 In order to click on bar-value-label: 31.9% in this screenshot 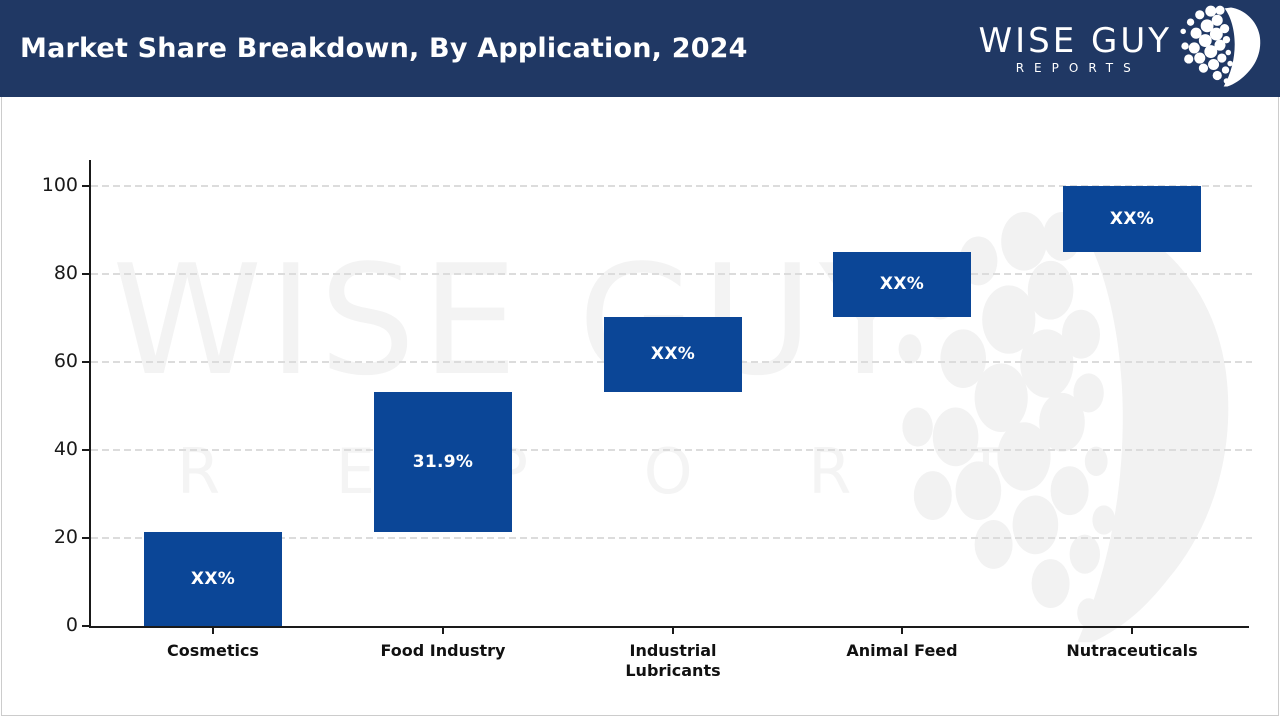, I will do `click(443, 462)`.